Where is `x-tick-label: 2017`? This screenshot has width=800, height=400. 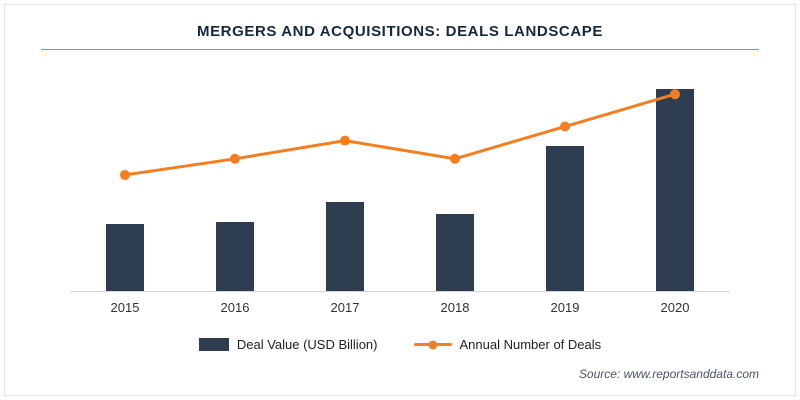 x-tick-label: 2017 is located at coordinates (345, 307).